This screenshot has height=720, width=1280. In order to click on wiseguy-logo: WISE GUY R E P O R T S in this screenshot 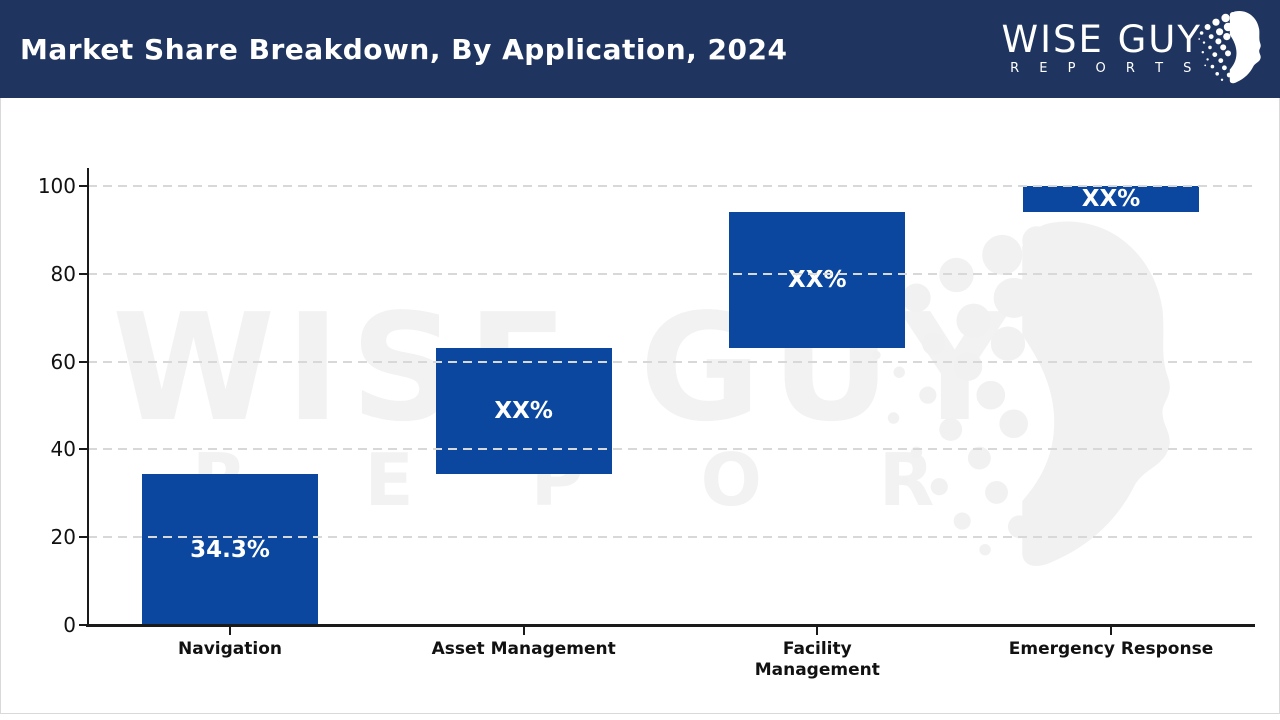, I will do `click(1133, 48)`.